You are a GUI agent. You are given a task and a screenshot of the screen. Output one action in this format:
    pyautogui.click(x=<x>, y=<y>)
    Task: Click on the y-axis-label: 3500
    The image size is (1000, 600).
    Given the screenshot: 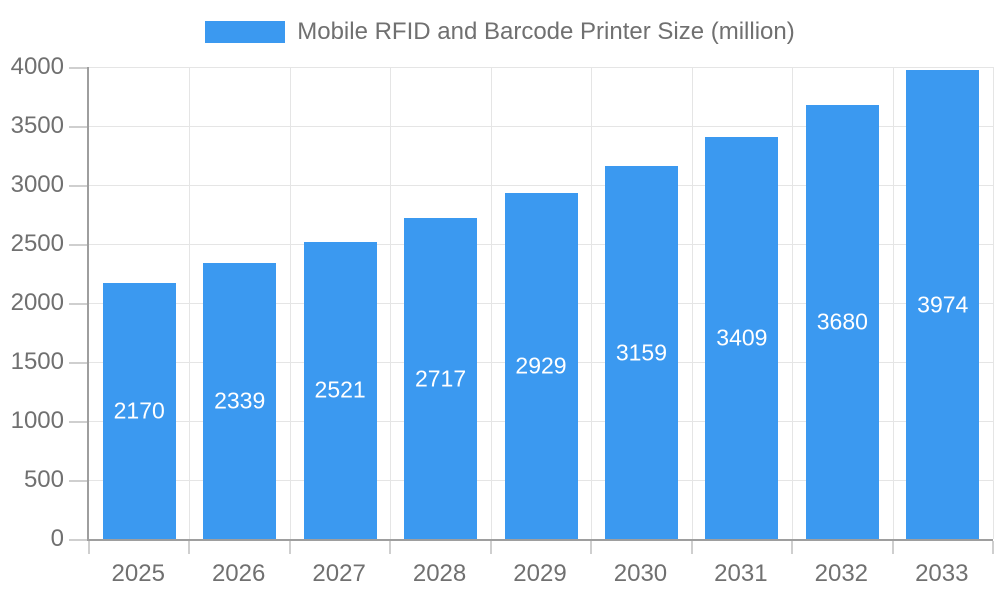 What is the action you would take?
    pyautogui.click(x=37, y=125)
    